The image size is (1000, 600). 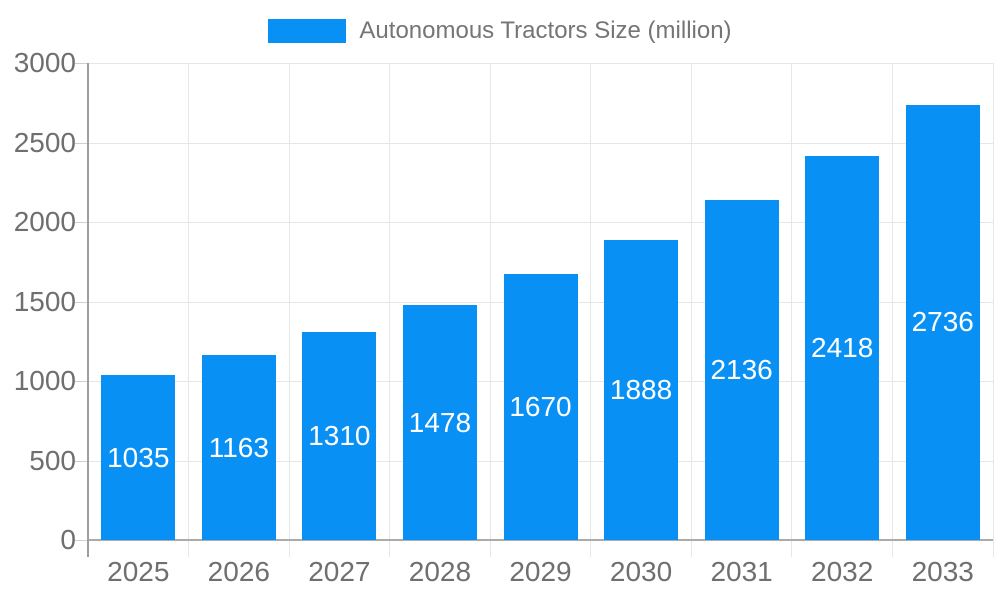 I want to click on bar: 2736, so click(x=942, y=322).